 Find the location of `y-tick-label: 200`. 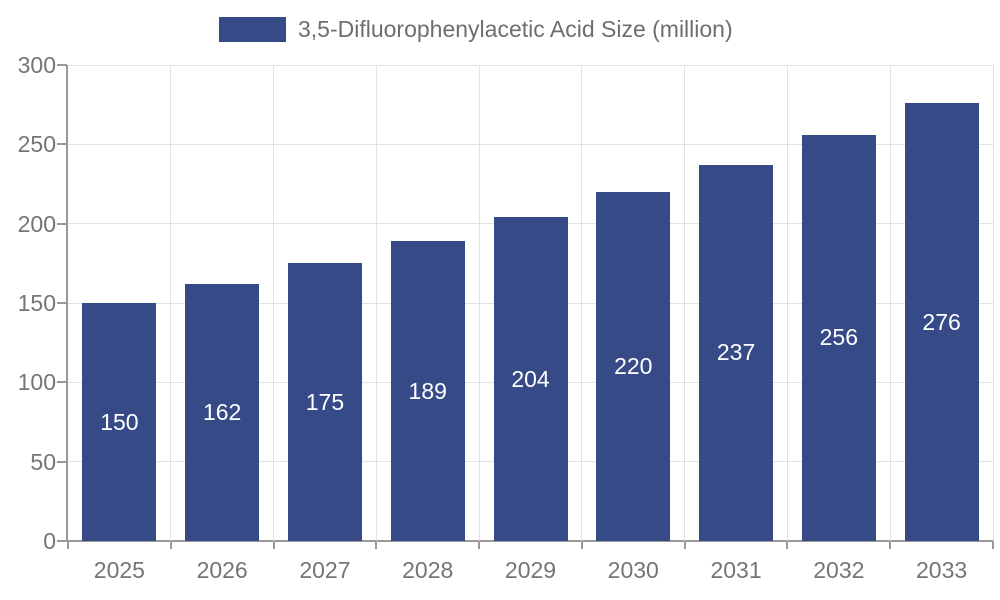

y-tick-label: 200 is located at coordinates (36, 223).